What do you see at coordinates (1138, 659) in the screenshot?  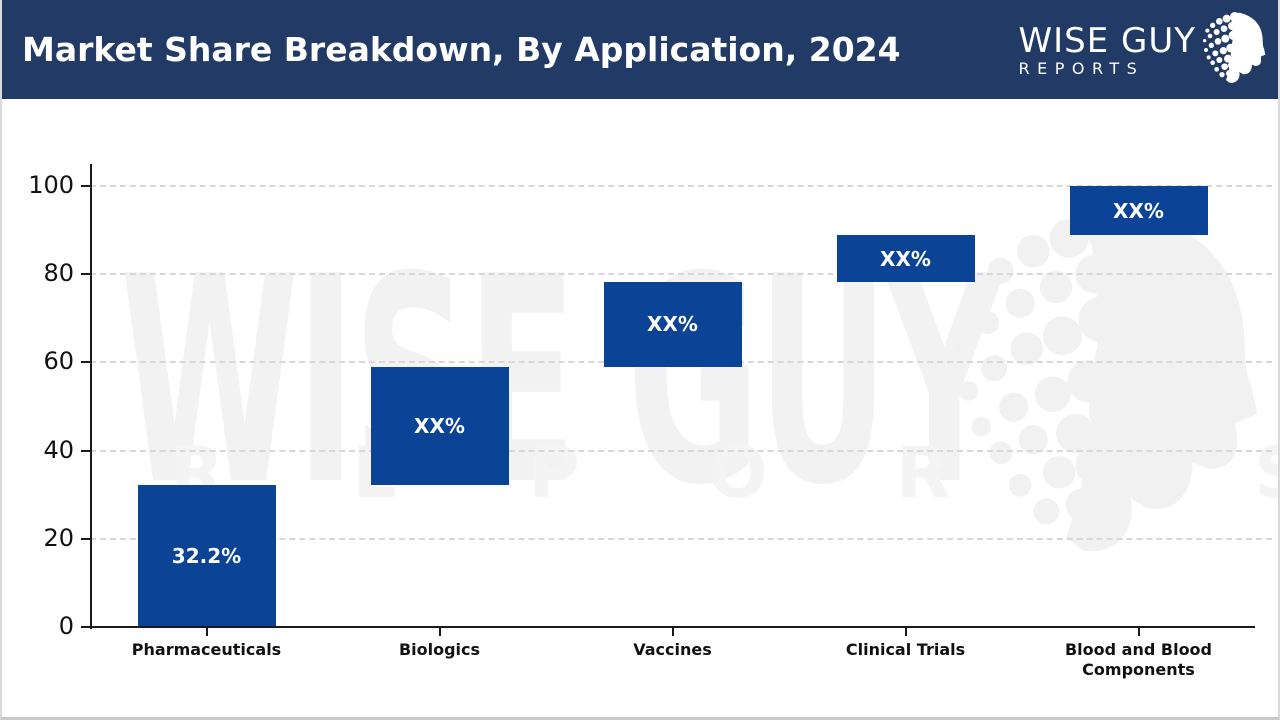 I see `x-axis-label: Blood and Blood Components` at bounding box center [1138, 659].